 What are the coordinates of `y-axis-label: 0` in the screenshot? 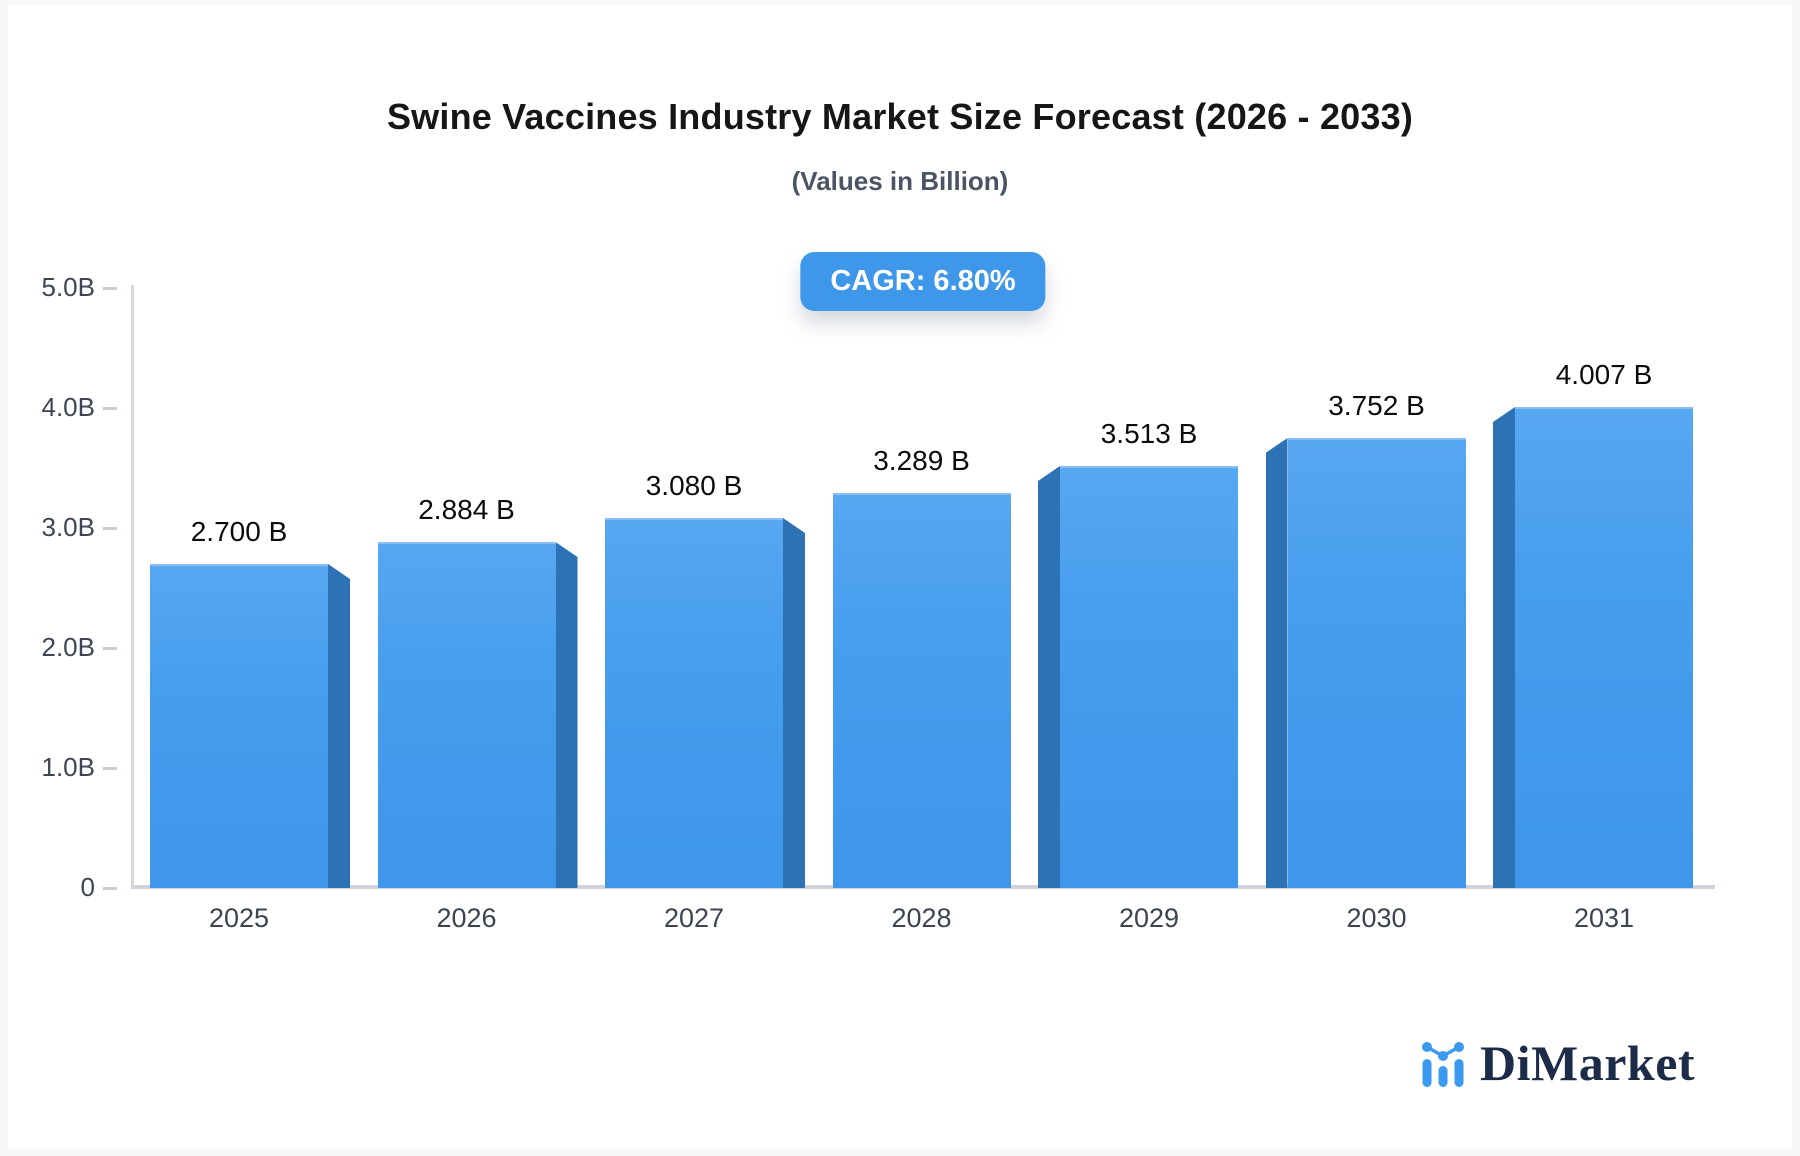 It's located at (87, 887).